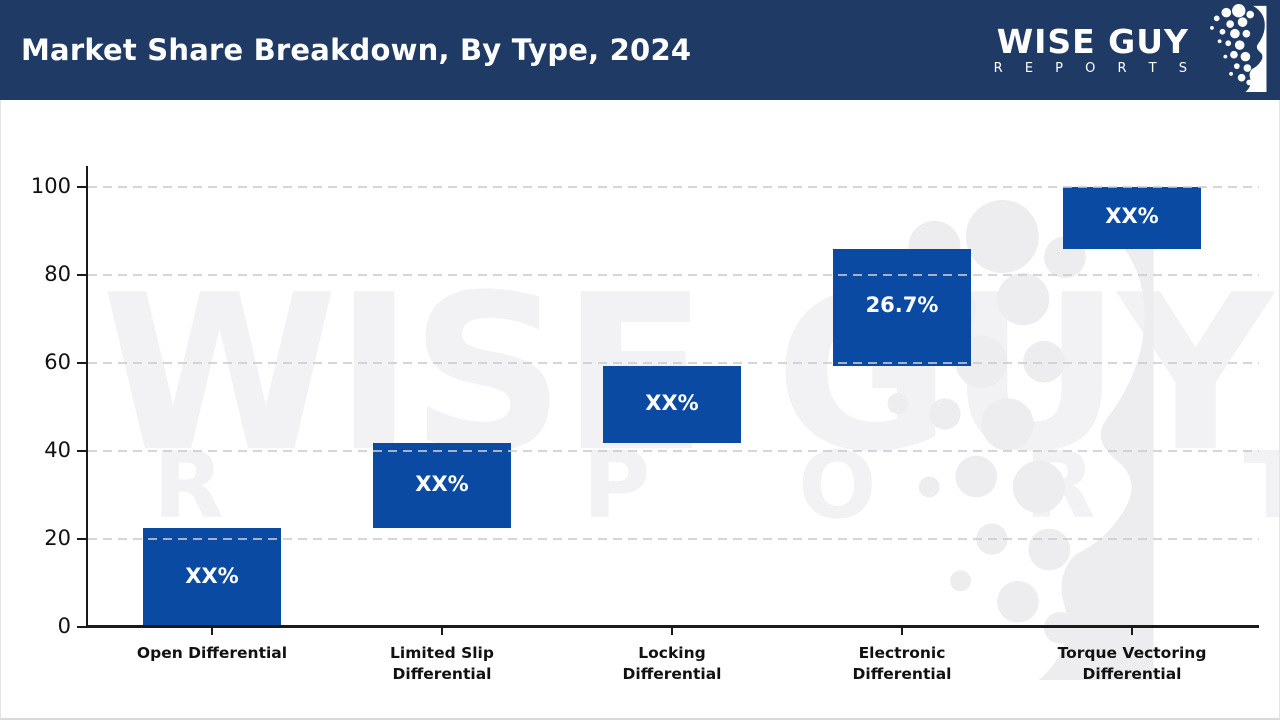 Image resolution: width=1280 pixels, height=720 pixels. I want to click on logo-face-icon, so click(1233, 50).